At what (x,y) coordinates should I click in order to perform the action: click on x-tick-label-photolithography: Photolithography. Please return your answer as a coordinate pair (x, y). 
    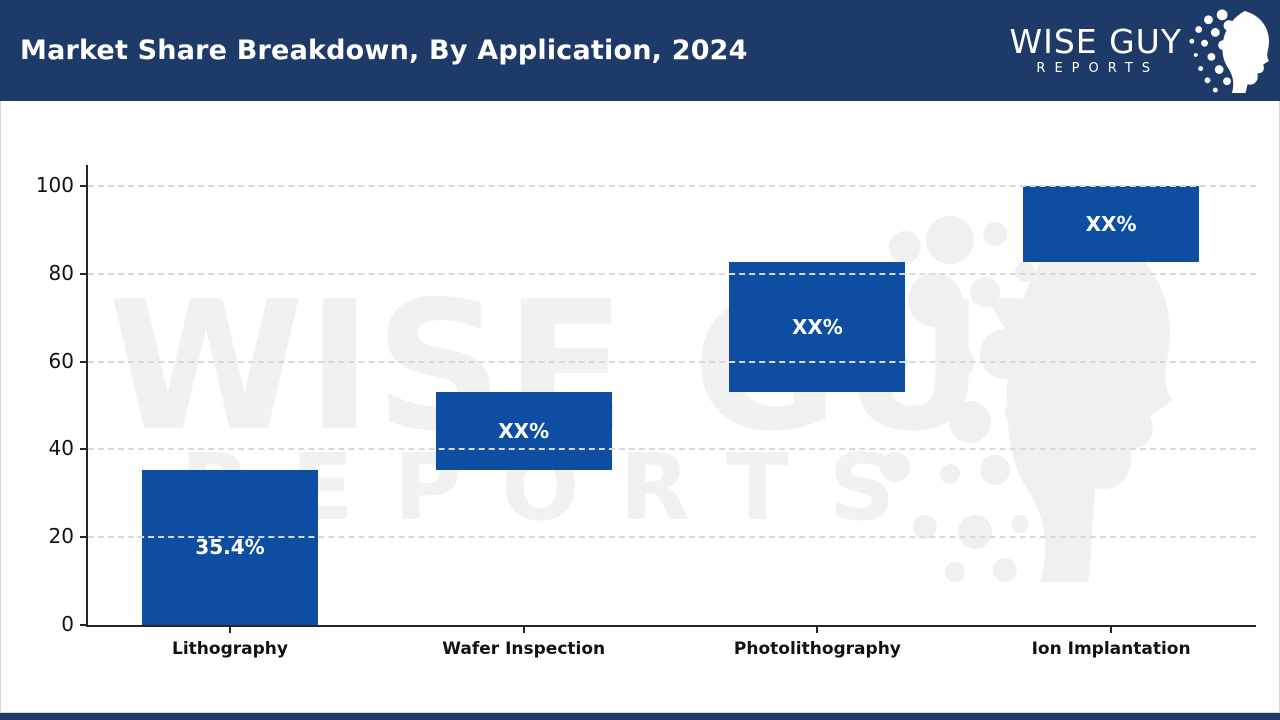
    Looking at the image, I should click on (817, 649).